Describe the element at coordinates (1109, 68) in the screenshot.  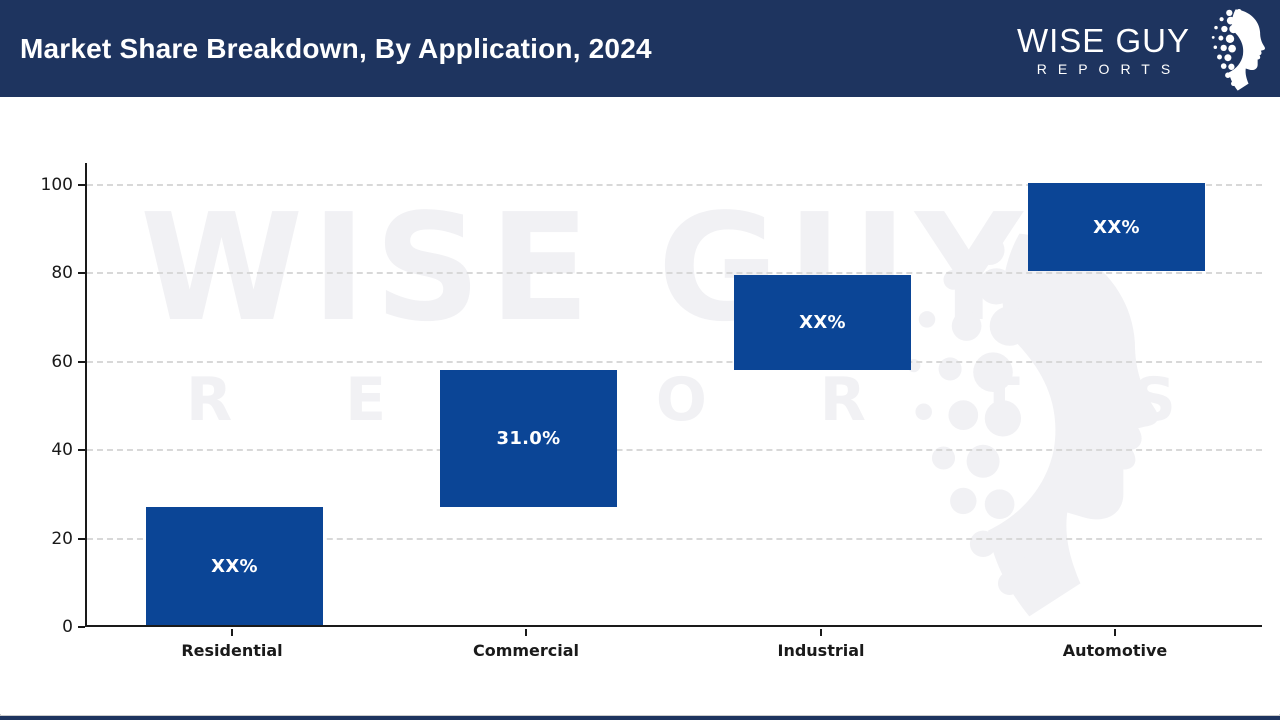
I see `logo-reports-label: REPORTS` at that location.